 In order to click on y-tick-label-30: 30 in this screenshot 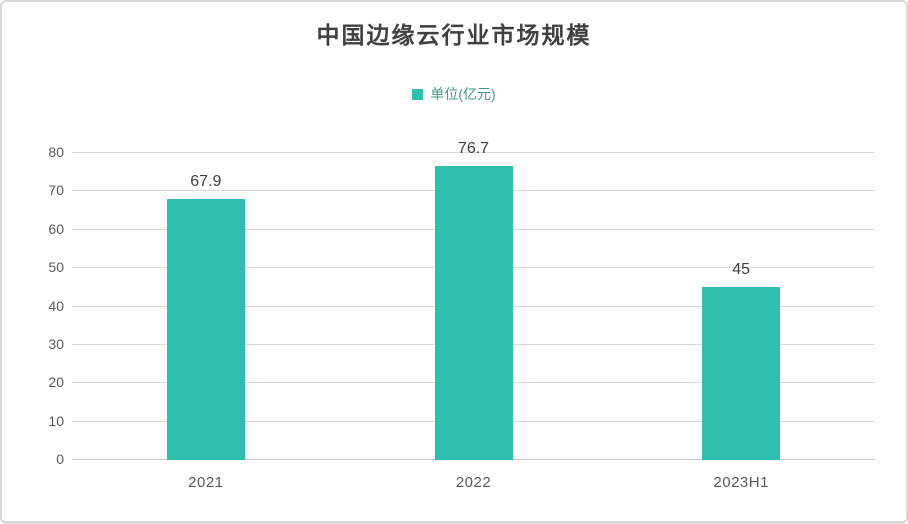, I will do `click(56, 343)`.